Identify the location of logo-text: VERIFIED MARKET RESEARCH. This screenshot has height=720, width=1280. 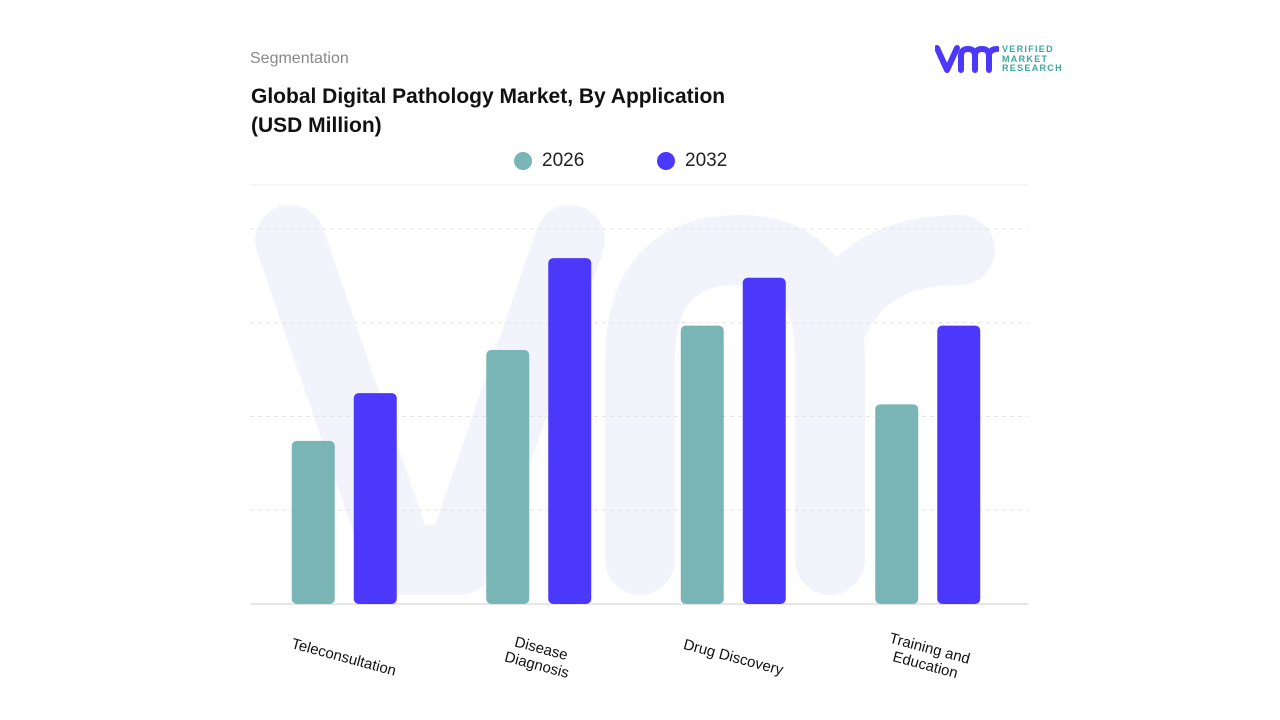
(1032, 58).